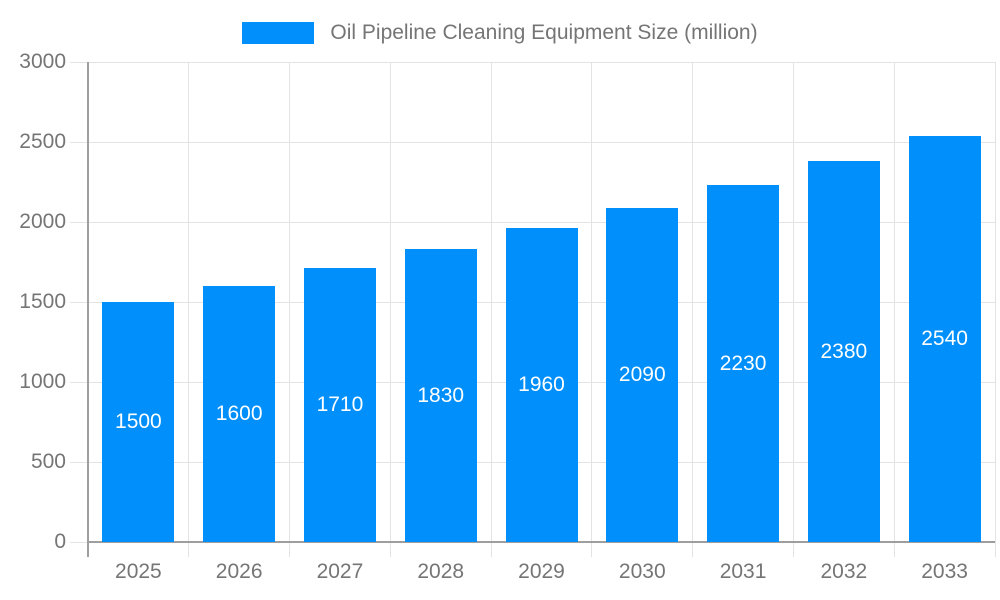 The height and width of the screenshot is (600, 1000). I want to click on x-axis-tick-label: 2027, so click(340, 571).